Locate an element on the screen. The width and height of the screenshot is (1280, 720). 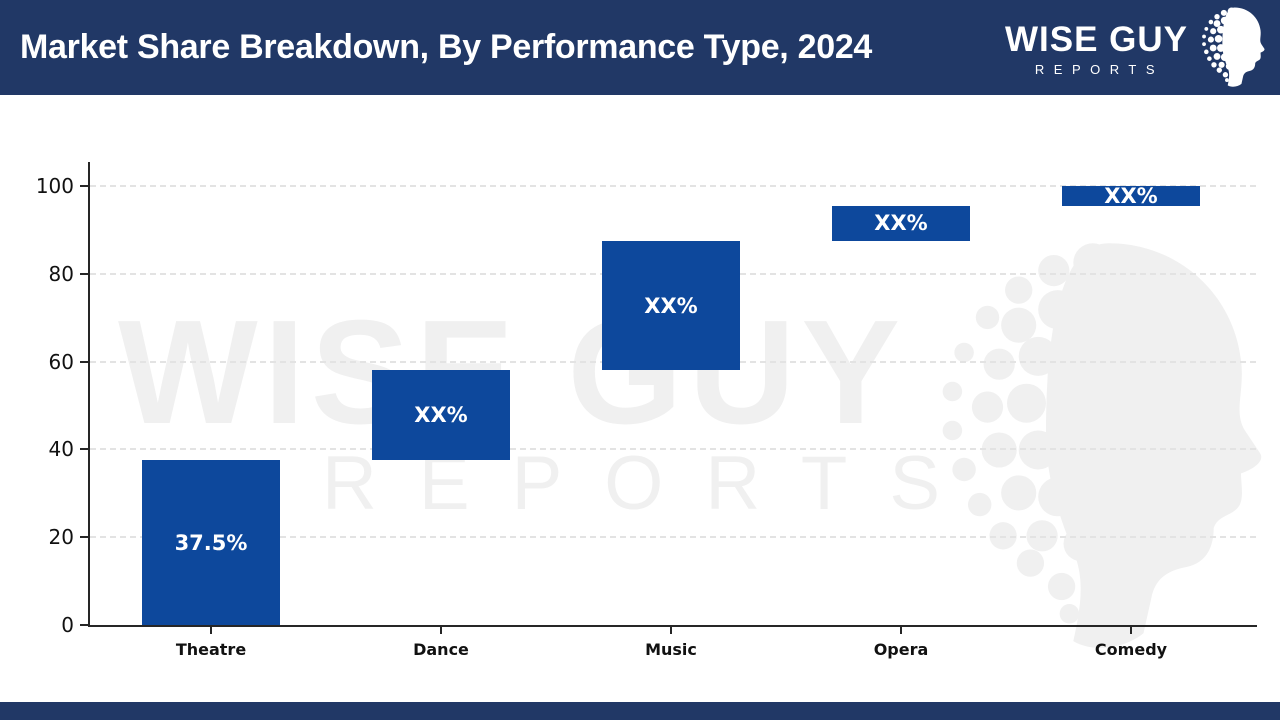
logo-wordmark: WISE GUY is located at coordinates (1096, 39).